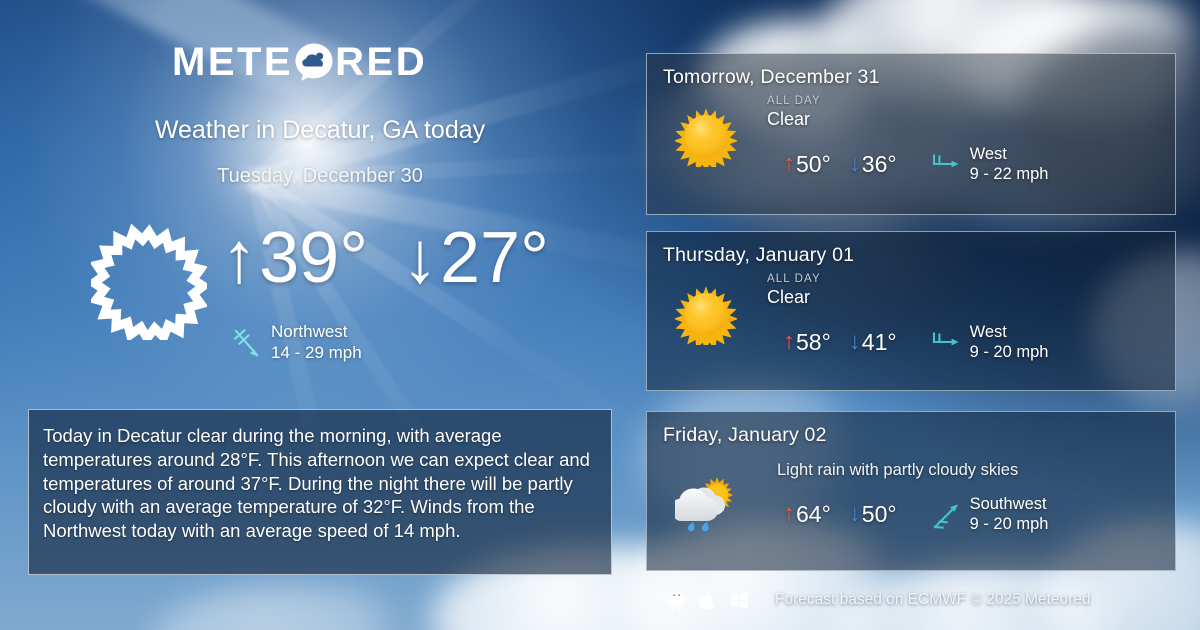 The width and height of the screenshot is (1200, 630). I want to click on forecast-body: ALL DAY Clear ↑ 58° ↓ 41°, so click(919, 317).